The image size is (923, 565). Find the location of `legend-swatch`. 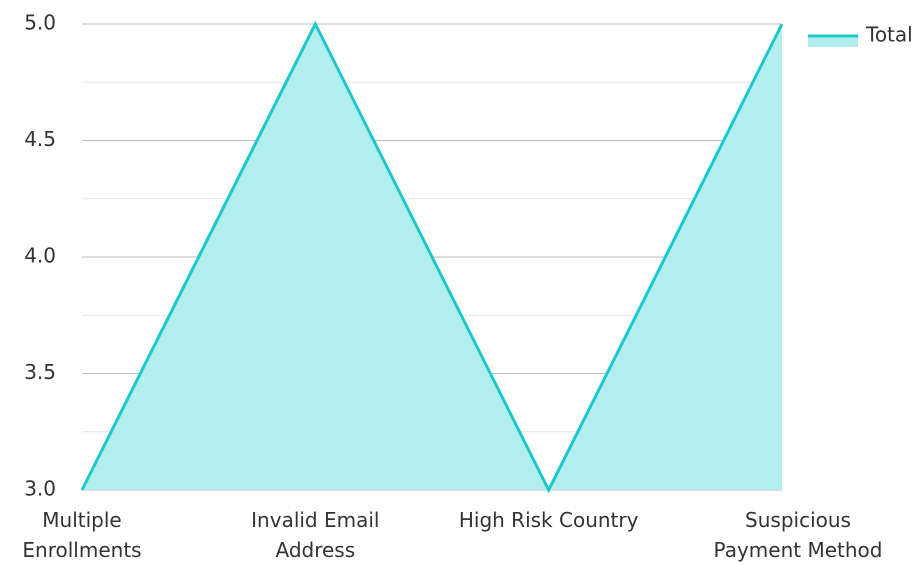

legend-swatch is located at coordinates (833, 41).